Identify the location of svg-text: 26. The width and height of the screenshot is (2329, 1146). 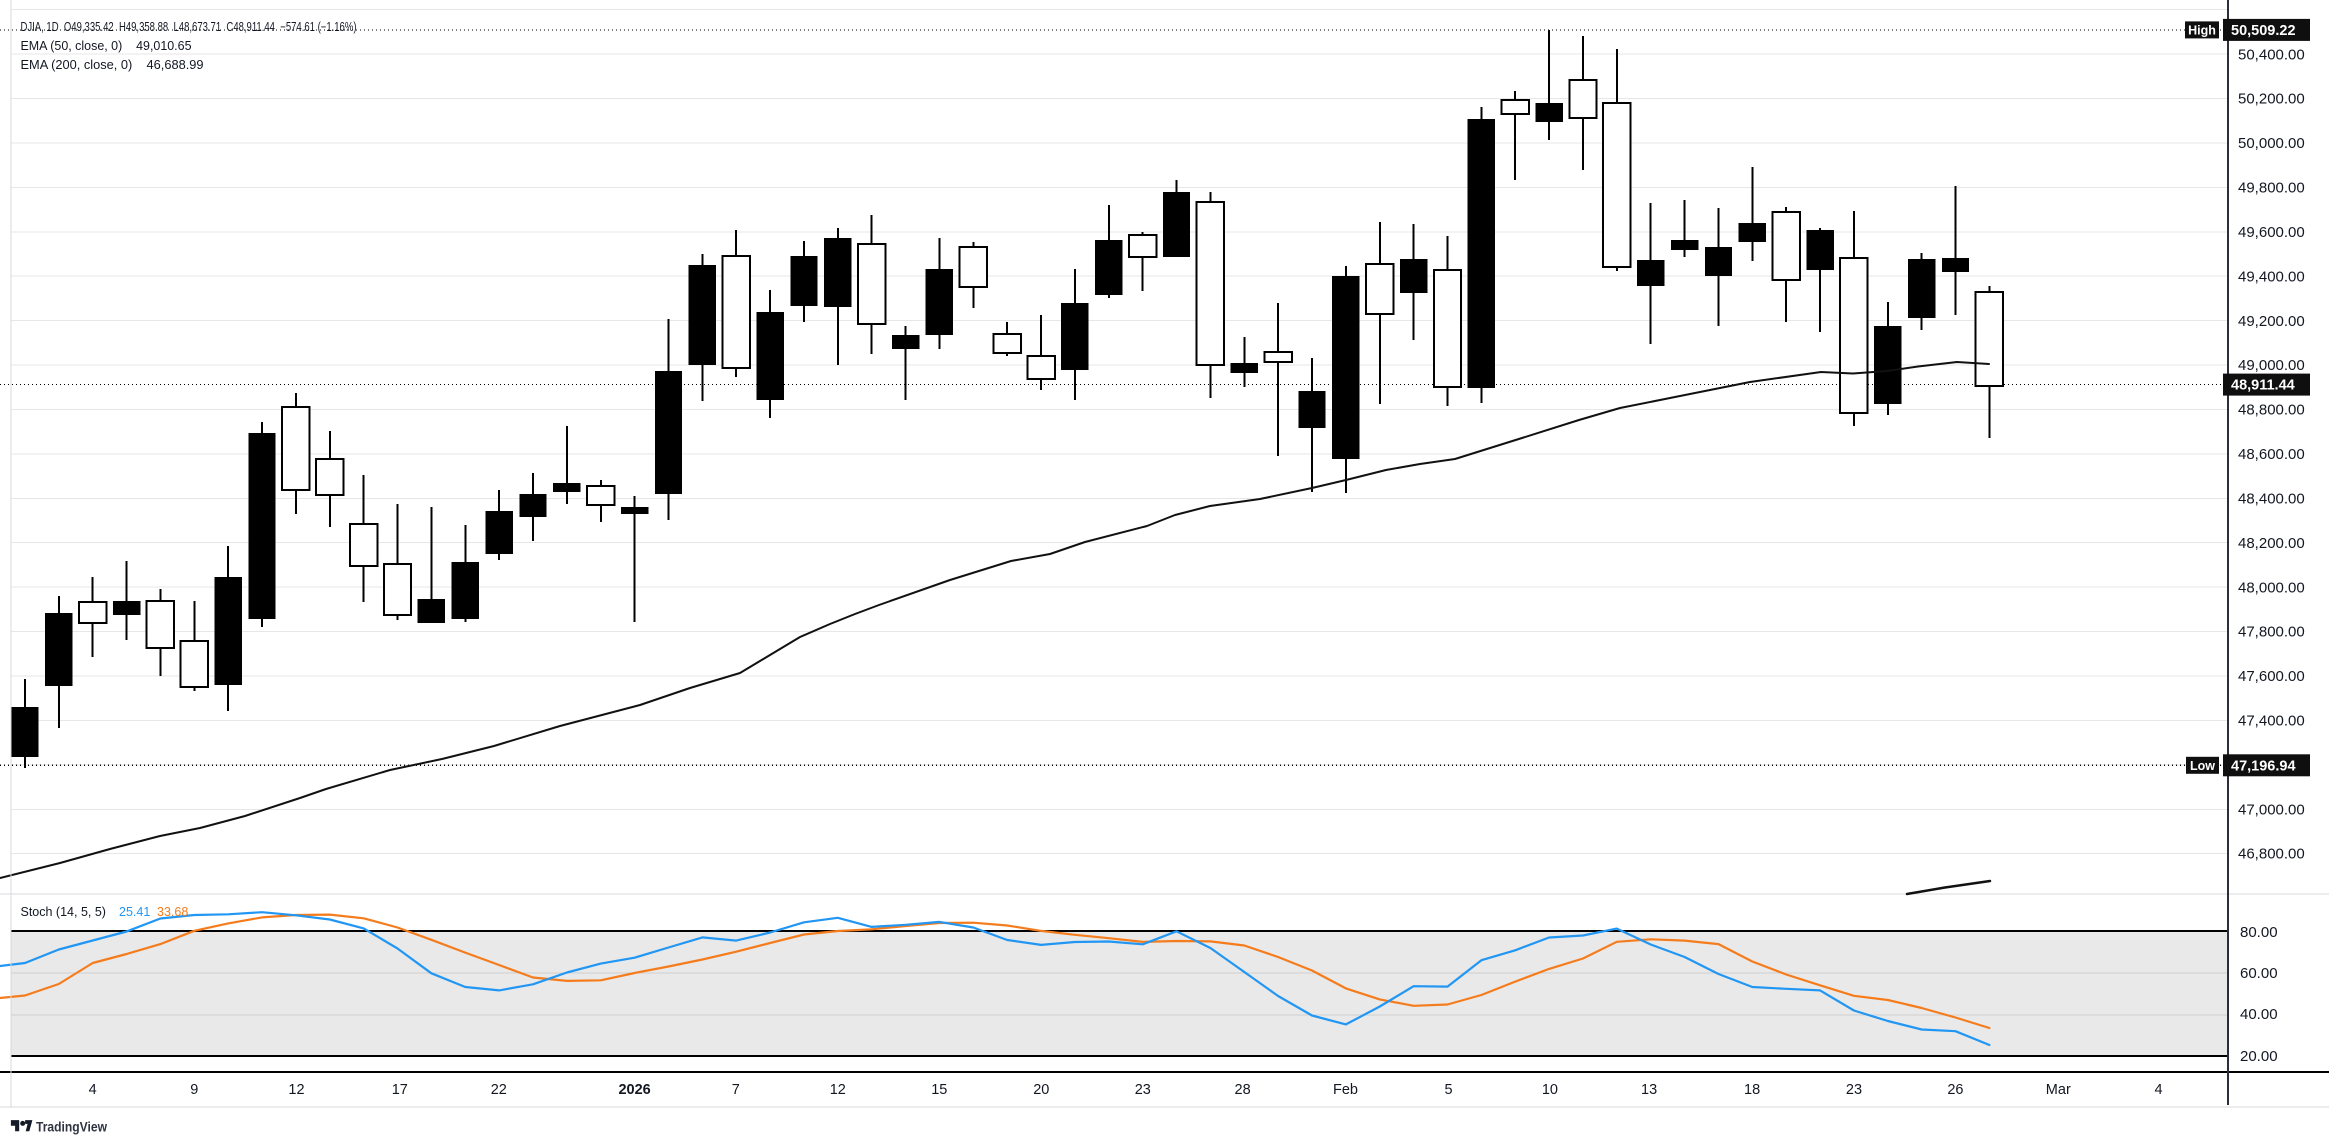
(1955, 1090).